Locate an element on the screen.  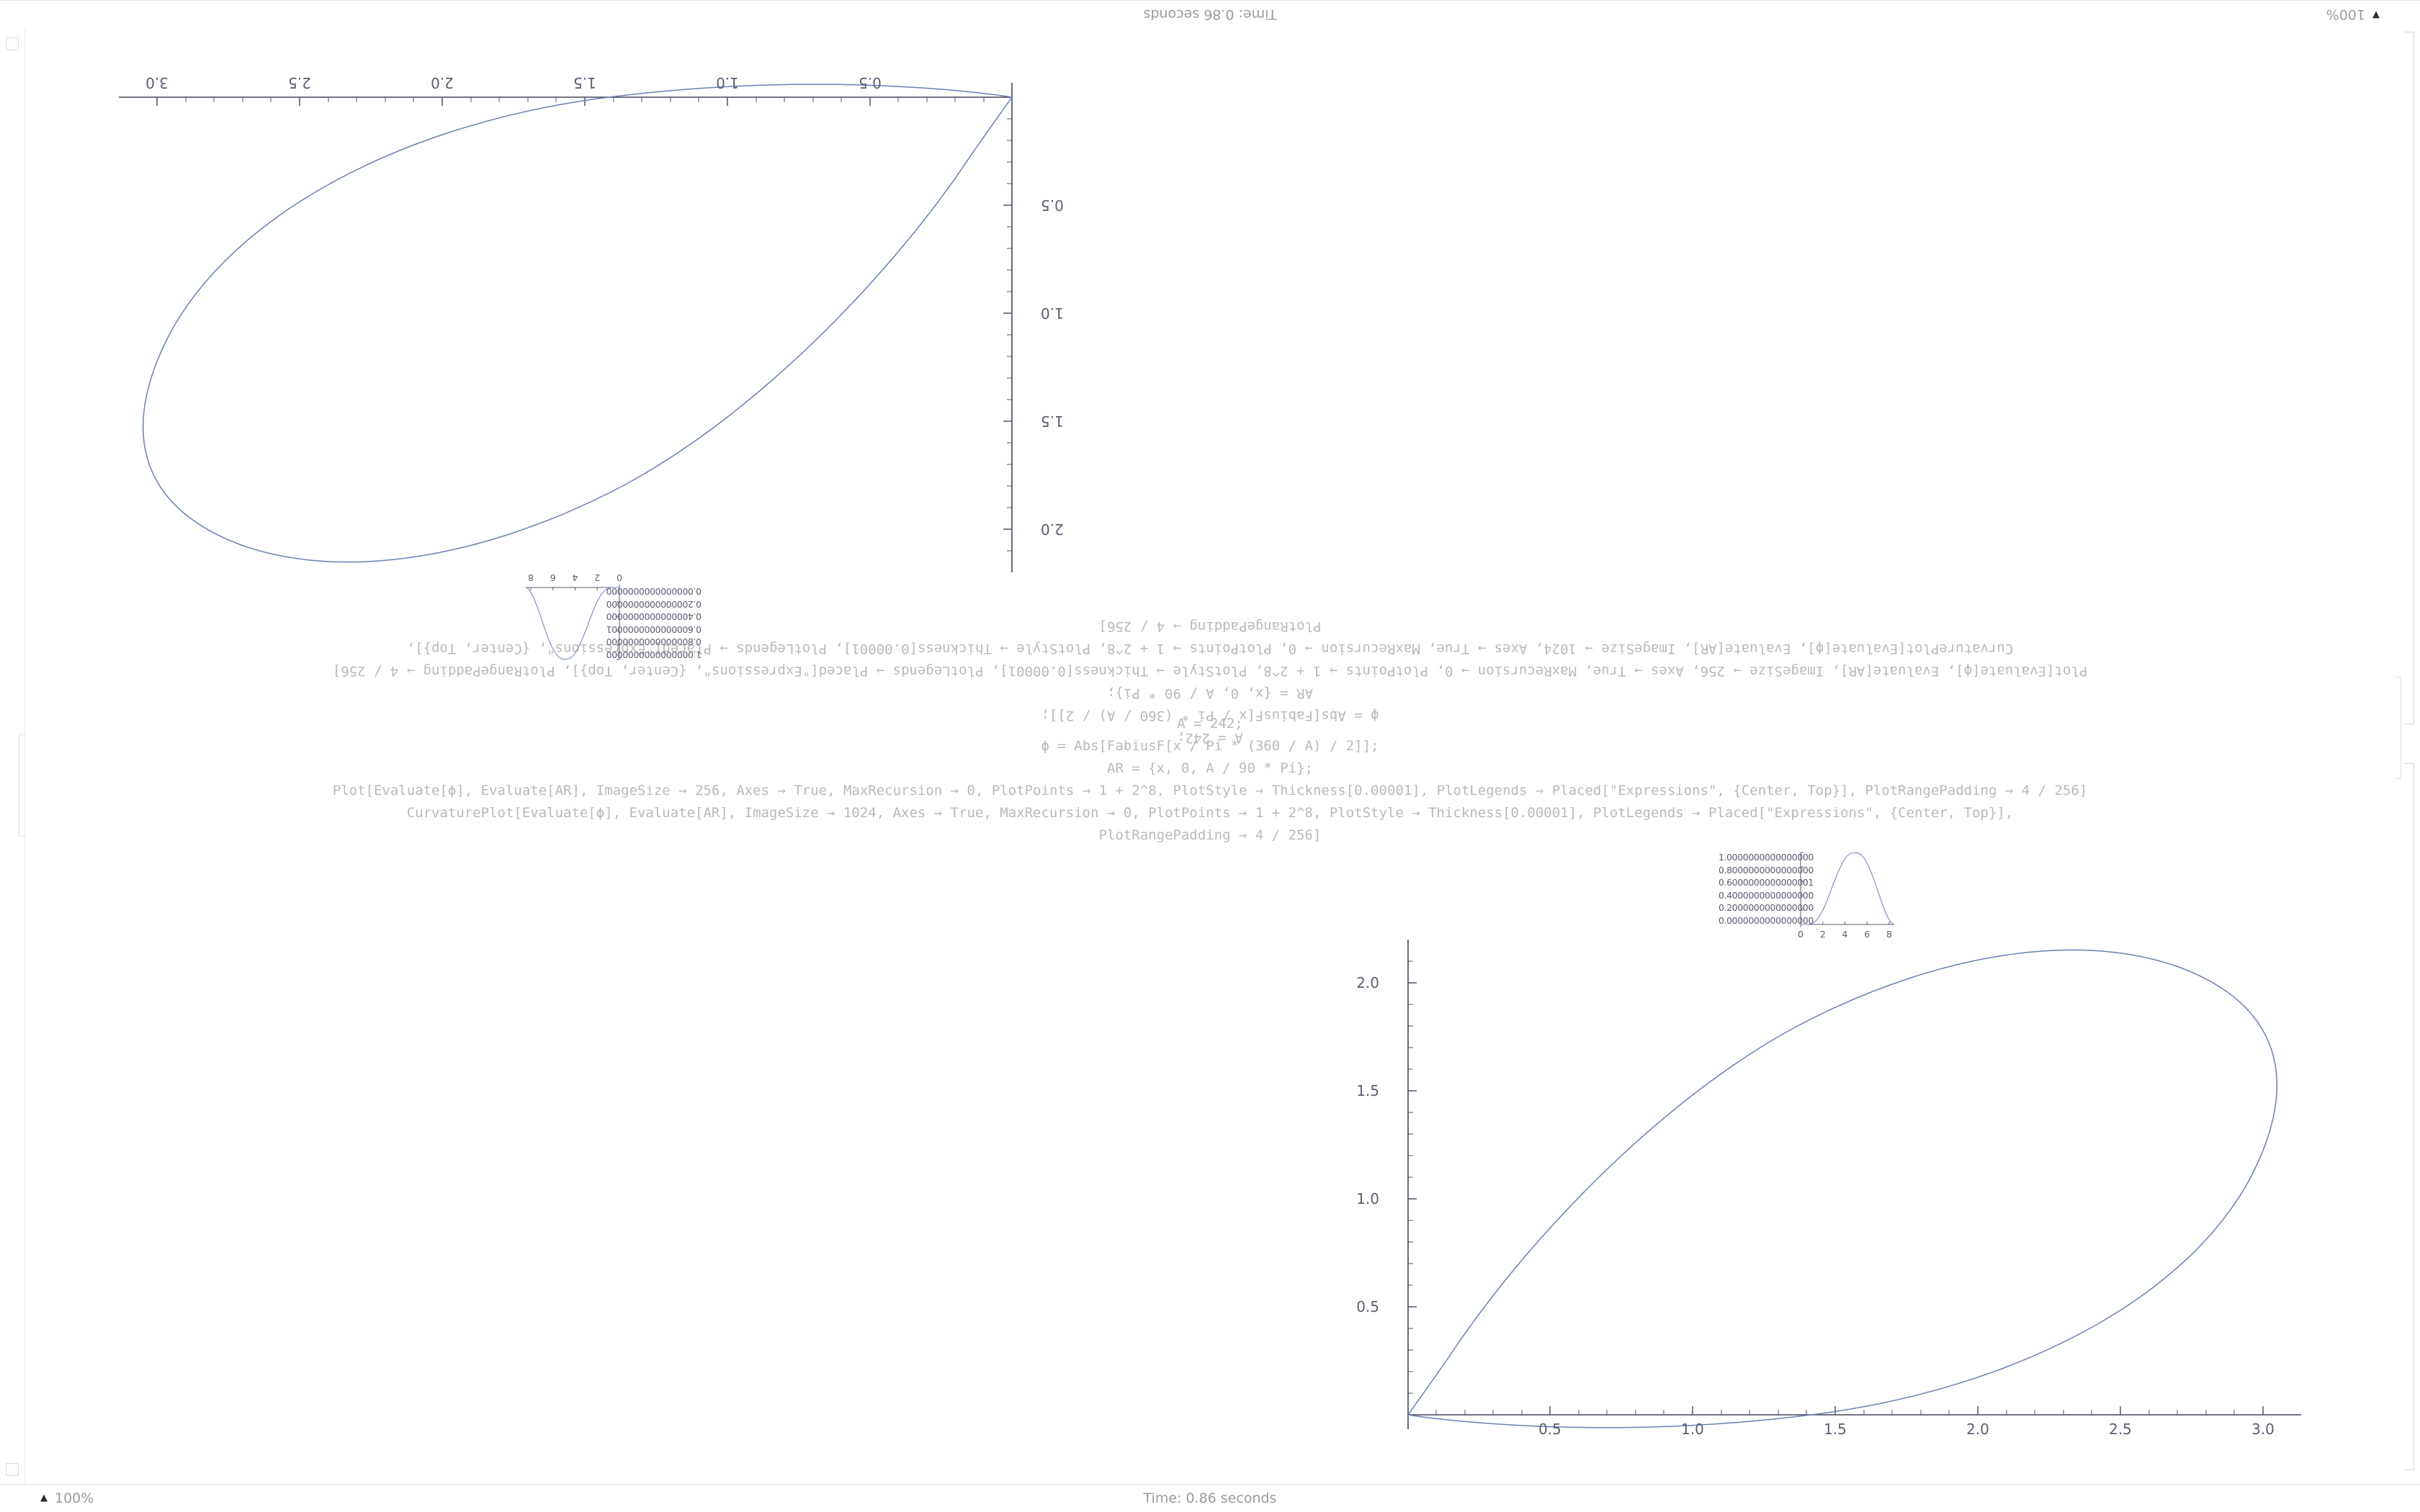
curvature-plot: 0.5 1.0 1.5 2.0 0.5 1.0 1.5 2.0 2.5 3.0 is located at coordinates (1828, 1195).